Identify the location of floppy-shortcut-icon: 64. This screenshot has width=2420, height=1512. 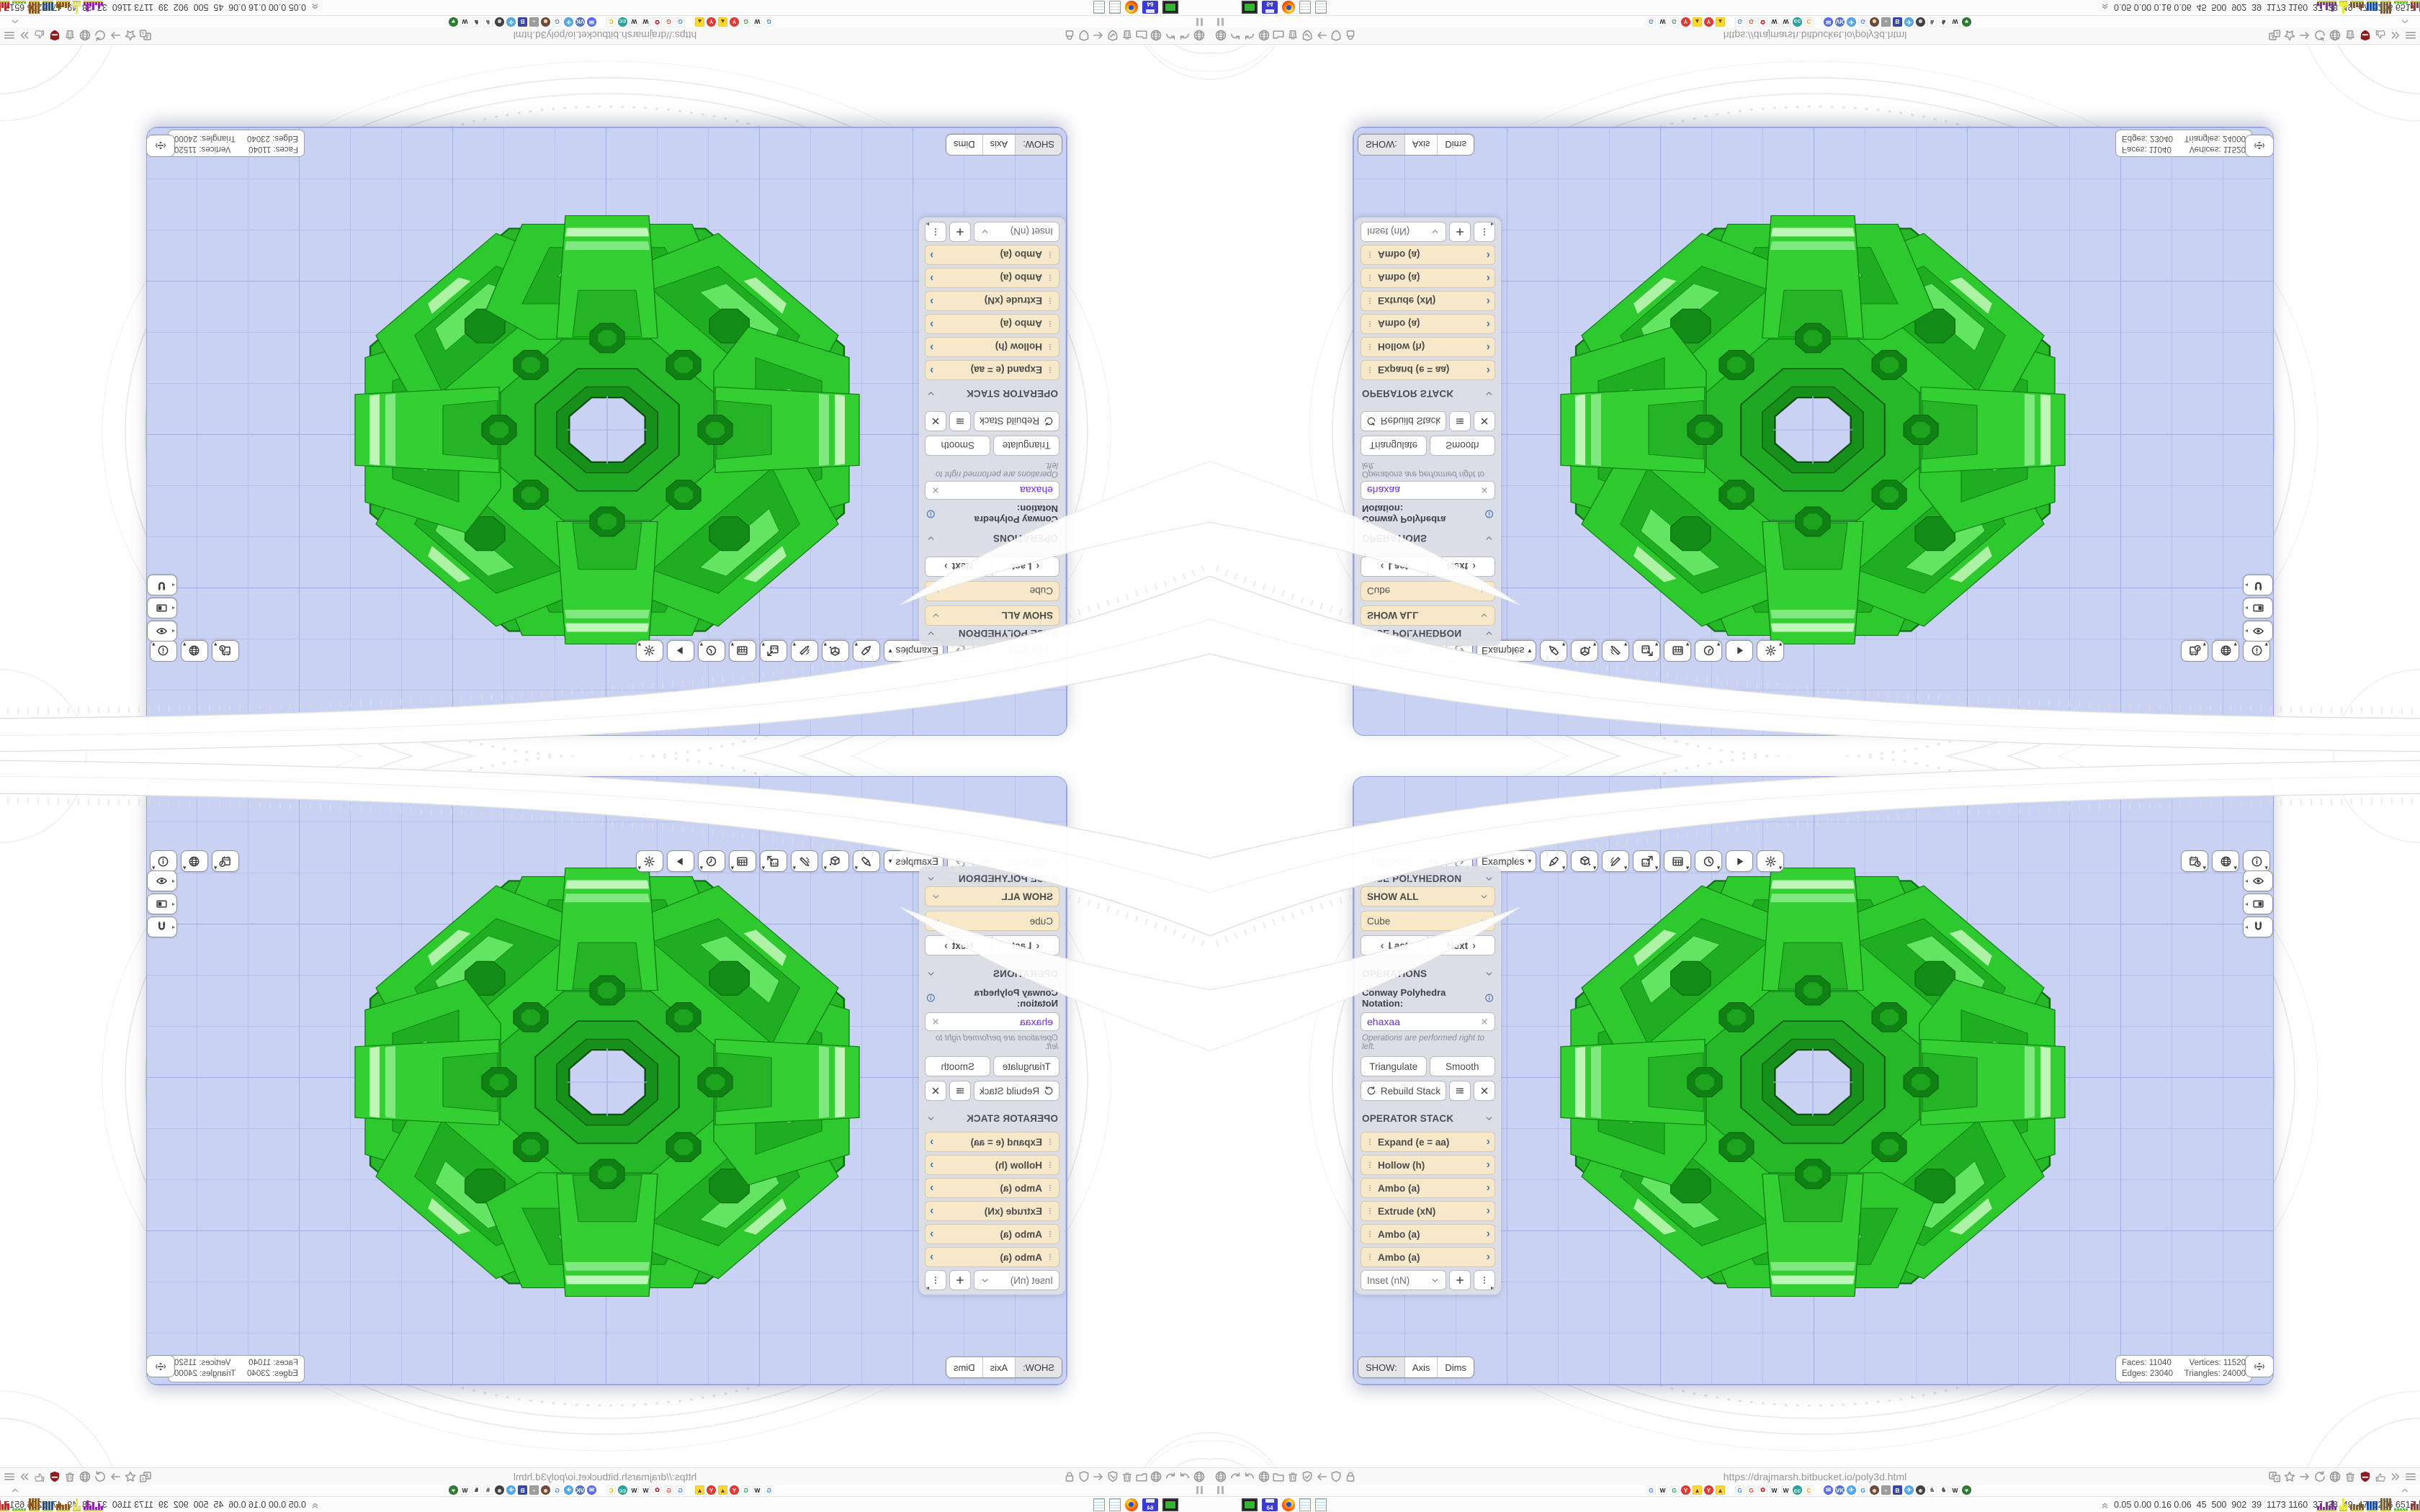
(1270, 7).